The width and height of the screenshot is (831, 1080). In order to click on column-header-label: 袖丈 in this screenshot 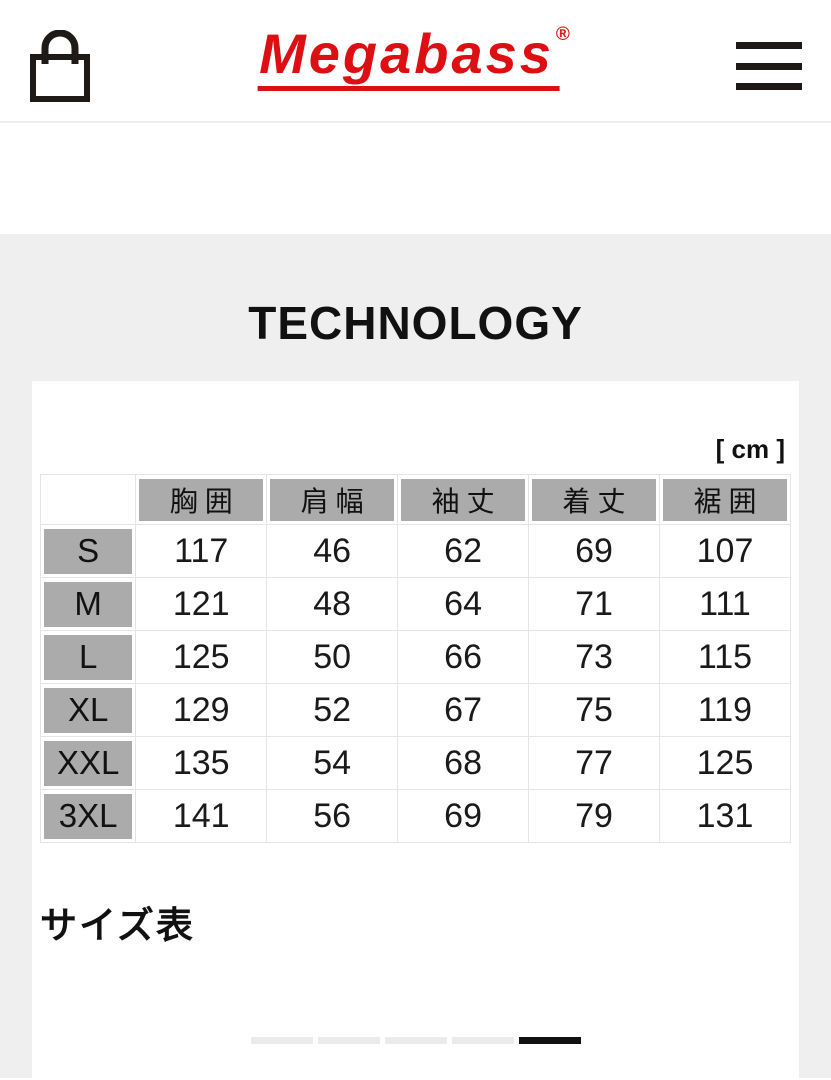, I will do `click(463, 499)`.